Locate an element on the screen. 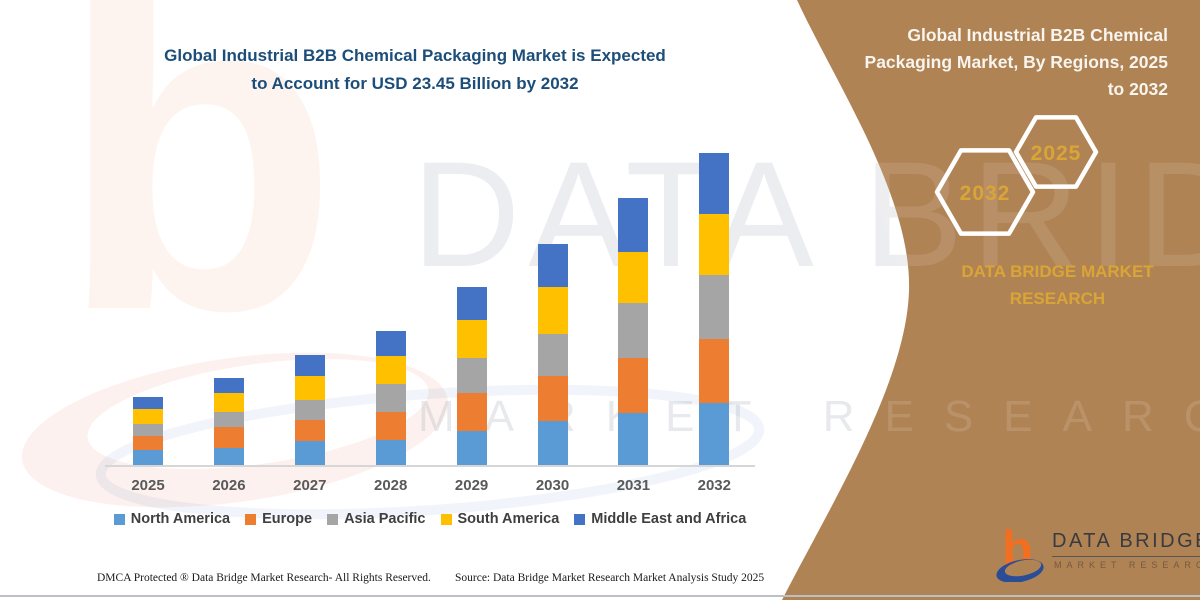 The height and width of the screenshot is (600, 1200). data-bridge-logo-subtext: MARKET RESEARCH is located at coordinates (1127, 565).